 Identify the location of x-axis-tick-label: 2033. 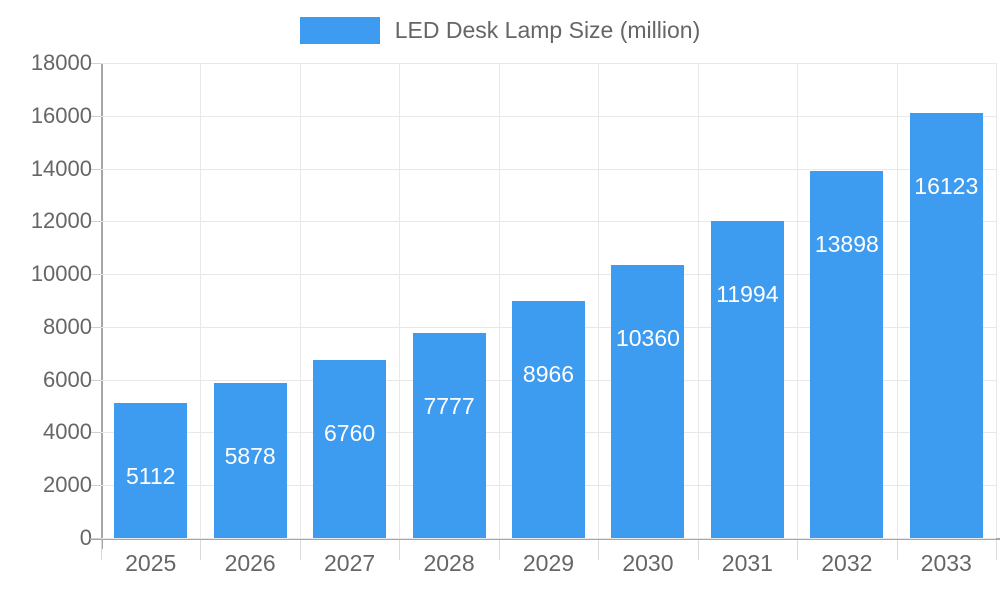
(946, 563).